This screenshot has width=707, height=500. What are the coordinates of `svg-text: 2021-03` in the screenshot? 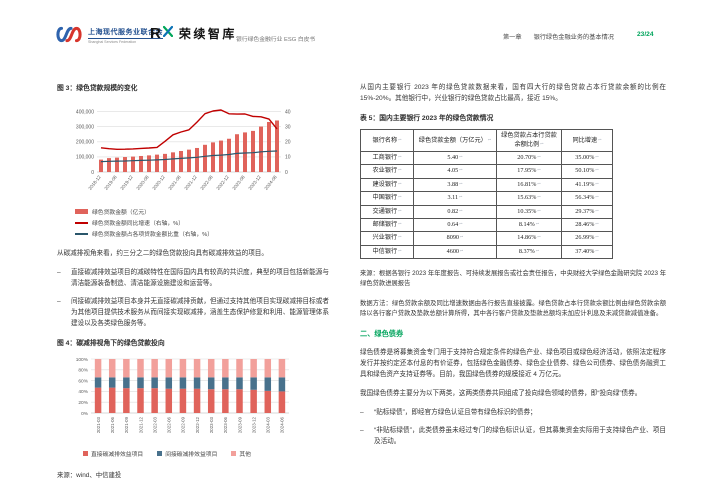 It's located at (98, 425).